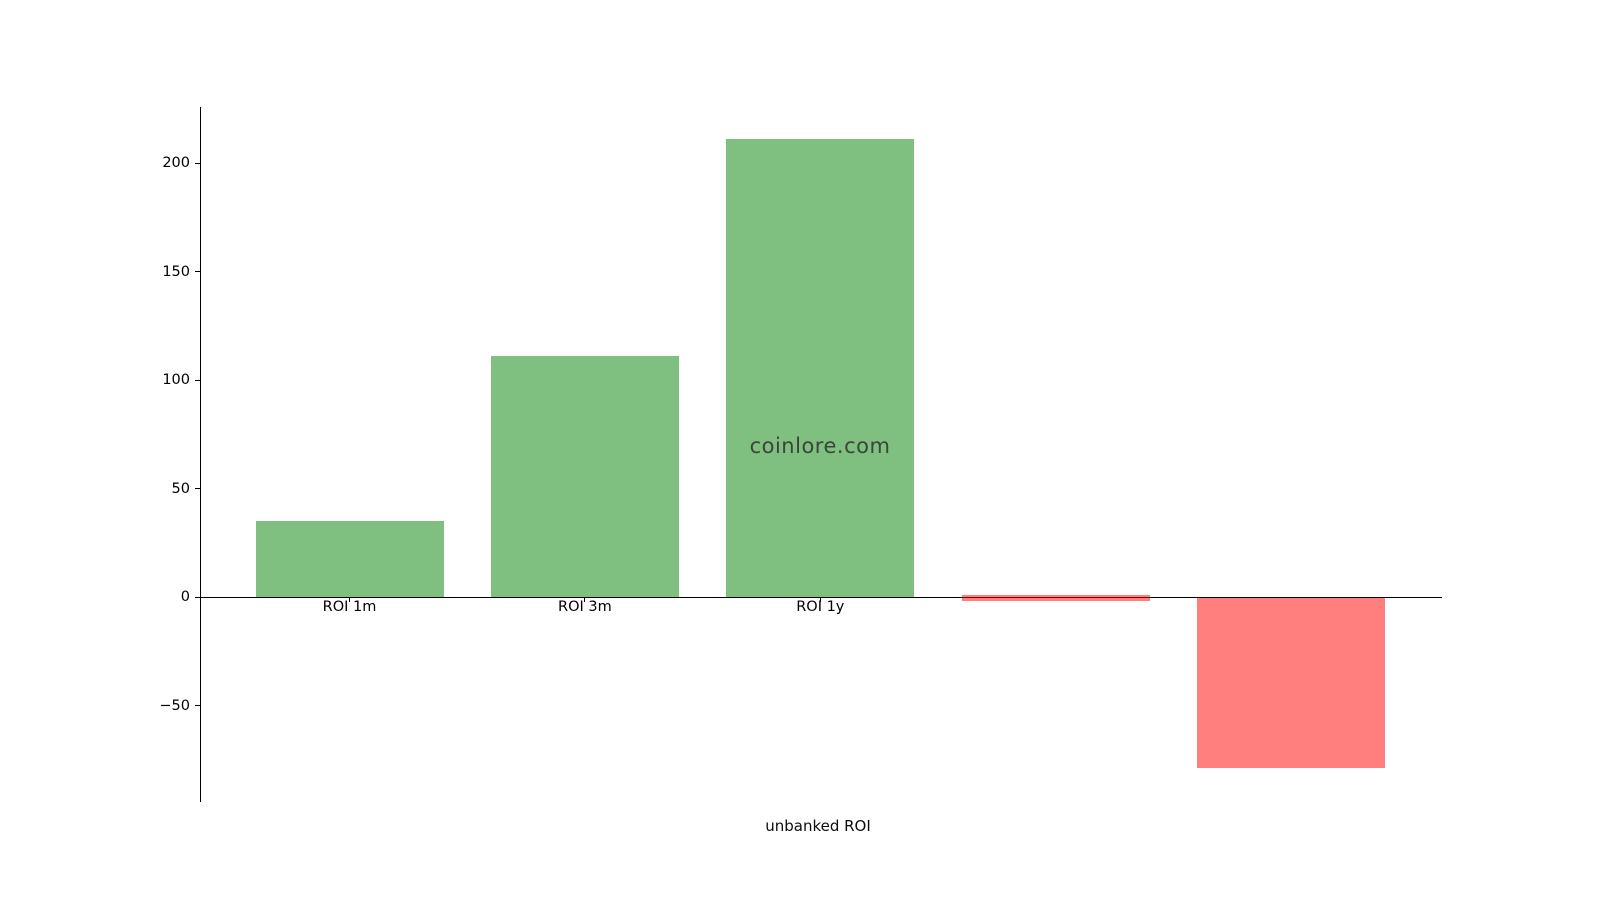 Image resolution: width=1600 pixels, height=900 pixels. I want to click on y-tick-label: 100, so click(176, 380).